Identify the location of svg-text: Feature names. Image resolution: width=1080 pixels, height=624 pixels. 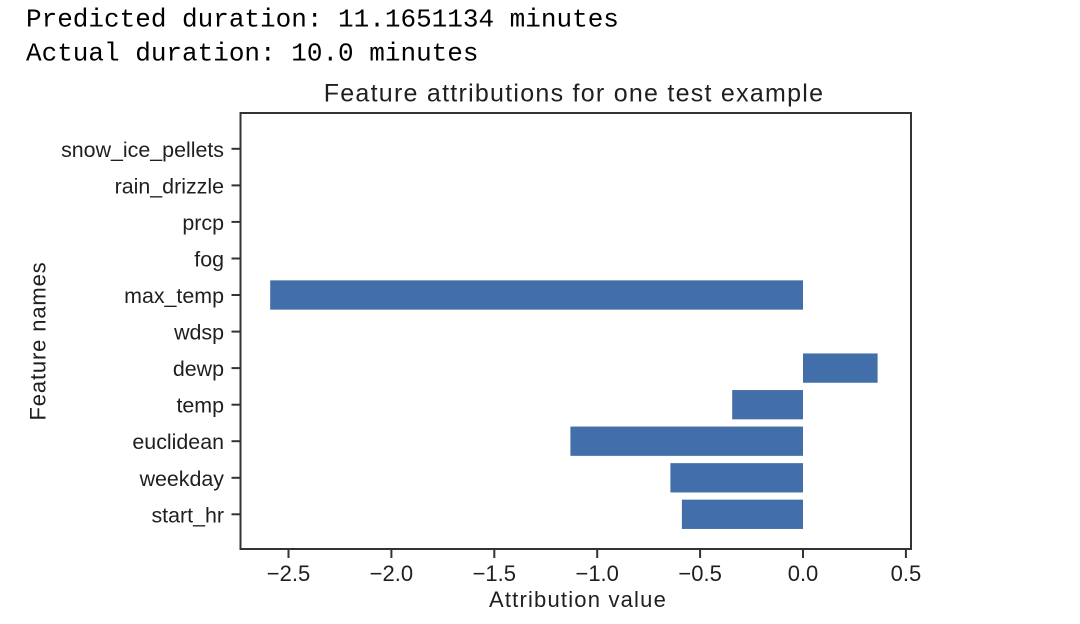
(38, 340).